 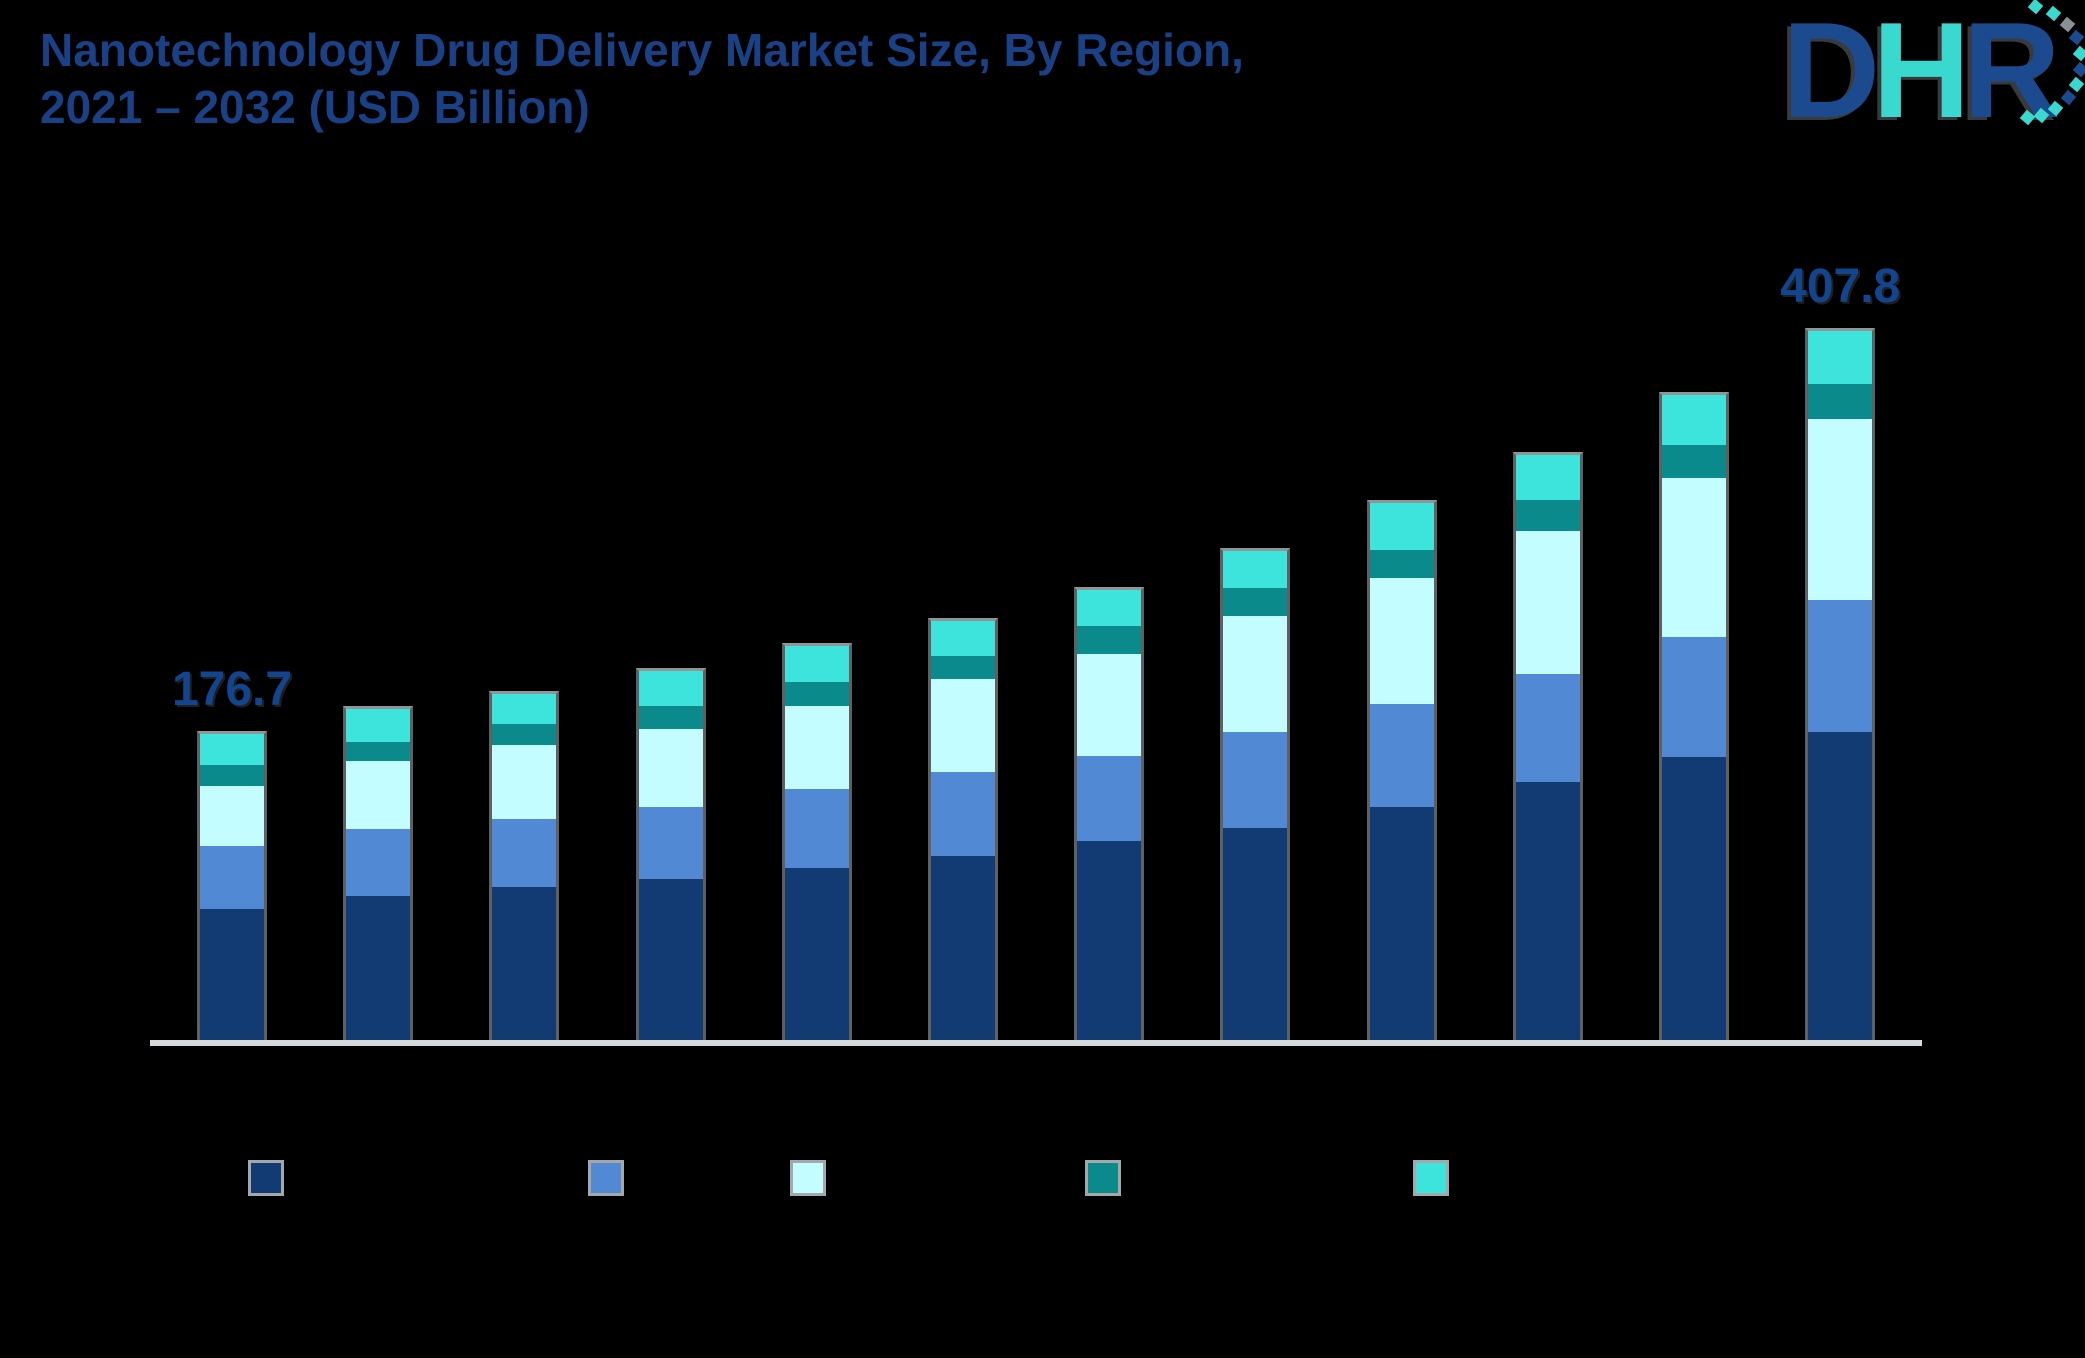 I want to click on bar-2030, so click(x=1547, y=747).